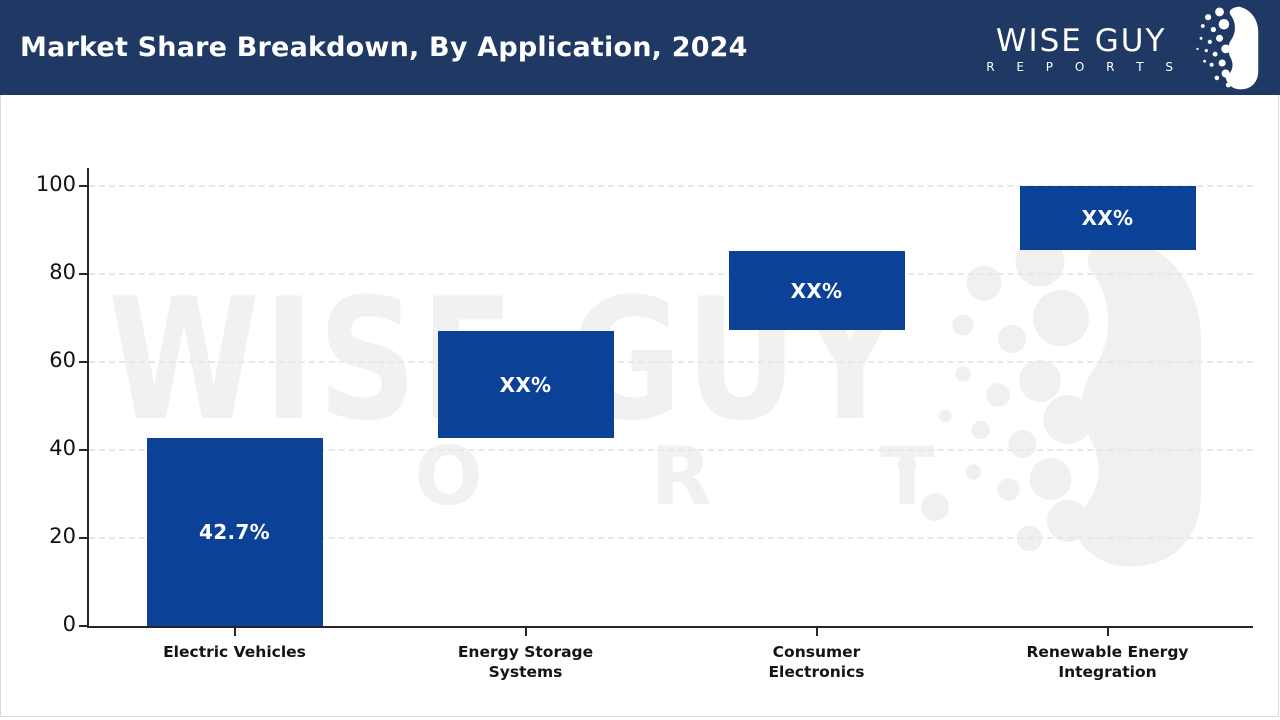 This screenshot has height=720, width=1280. I want to click on category-label-line: Electric Vehicles, so click(234, 652).